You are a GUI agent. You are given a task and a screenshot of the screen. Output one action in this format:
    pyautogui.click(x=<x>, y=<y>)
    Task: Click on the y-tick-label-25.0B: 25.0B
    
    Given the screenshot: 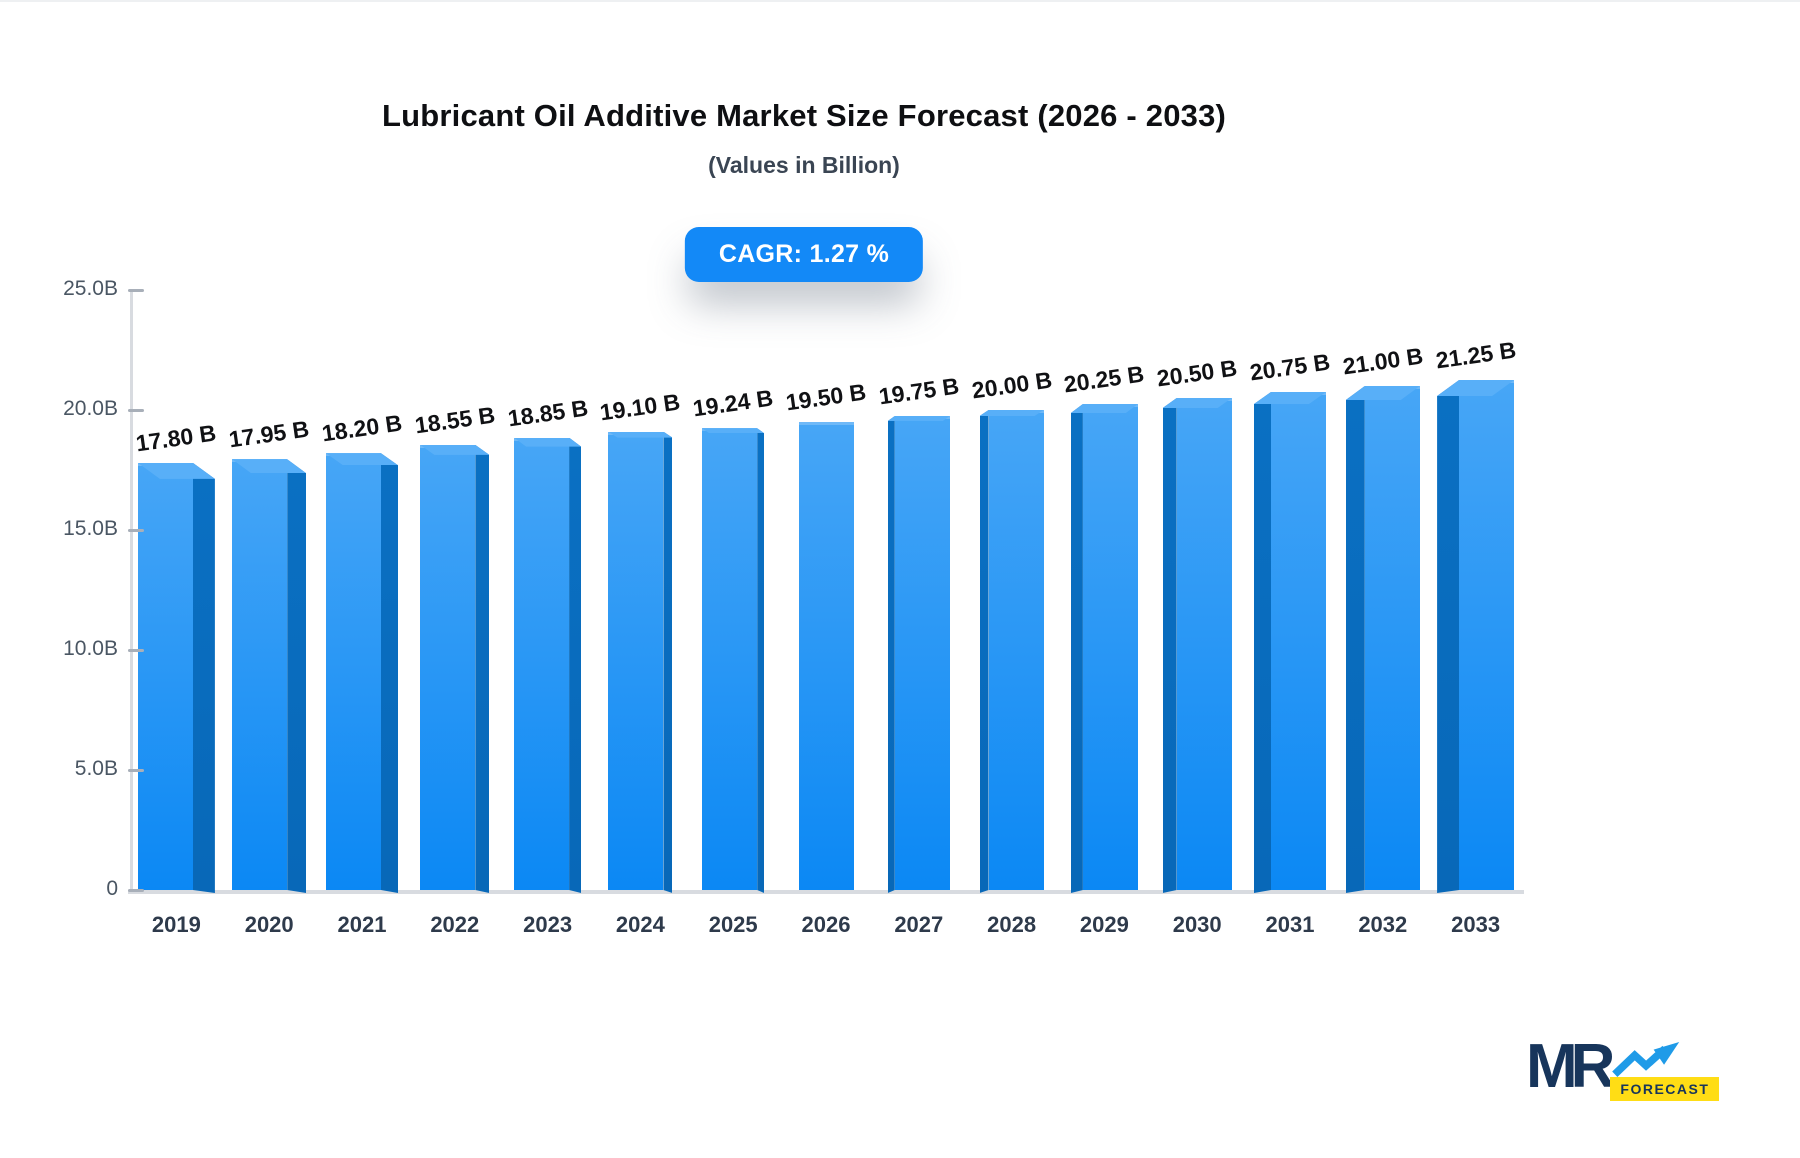 What is the action you would take?
    pyautogui.click(x=90, y=288)
    